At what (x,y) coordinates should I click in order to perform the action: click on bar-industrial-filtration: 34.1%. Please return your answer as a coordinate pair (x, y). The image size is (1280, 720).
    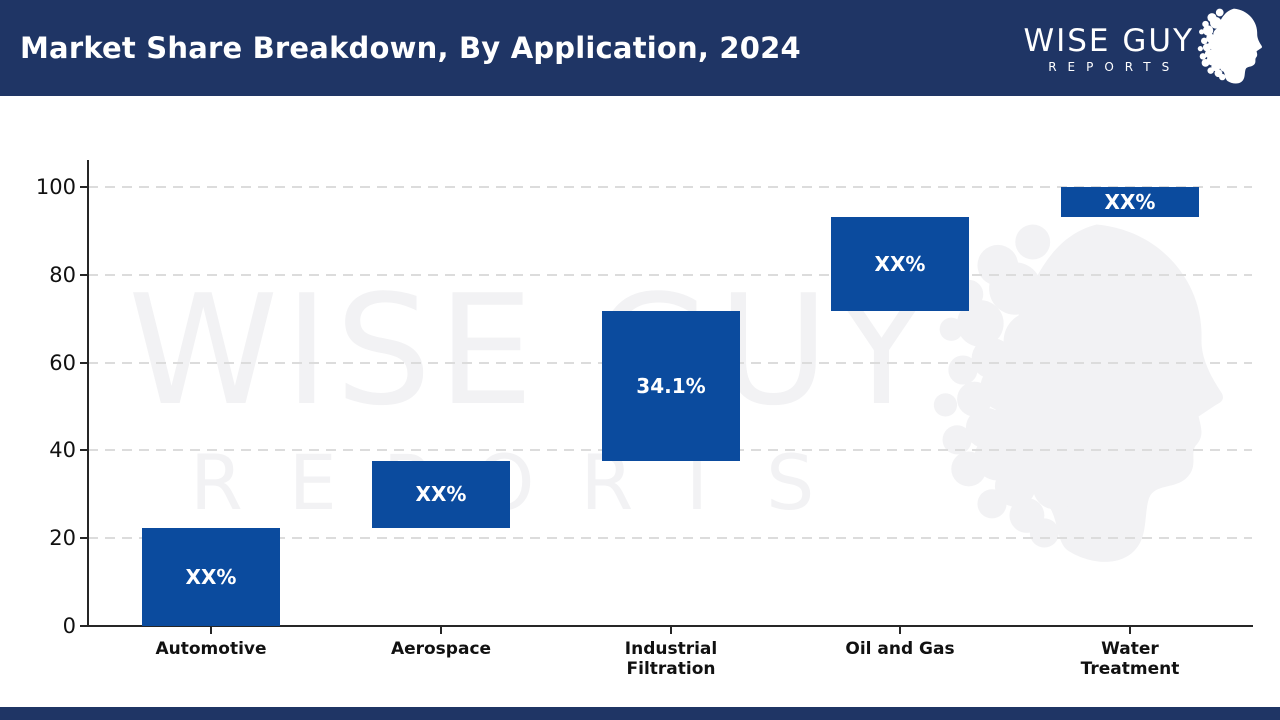
    Looking at the image, I should click on (671, 386).